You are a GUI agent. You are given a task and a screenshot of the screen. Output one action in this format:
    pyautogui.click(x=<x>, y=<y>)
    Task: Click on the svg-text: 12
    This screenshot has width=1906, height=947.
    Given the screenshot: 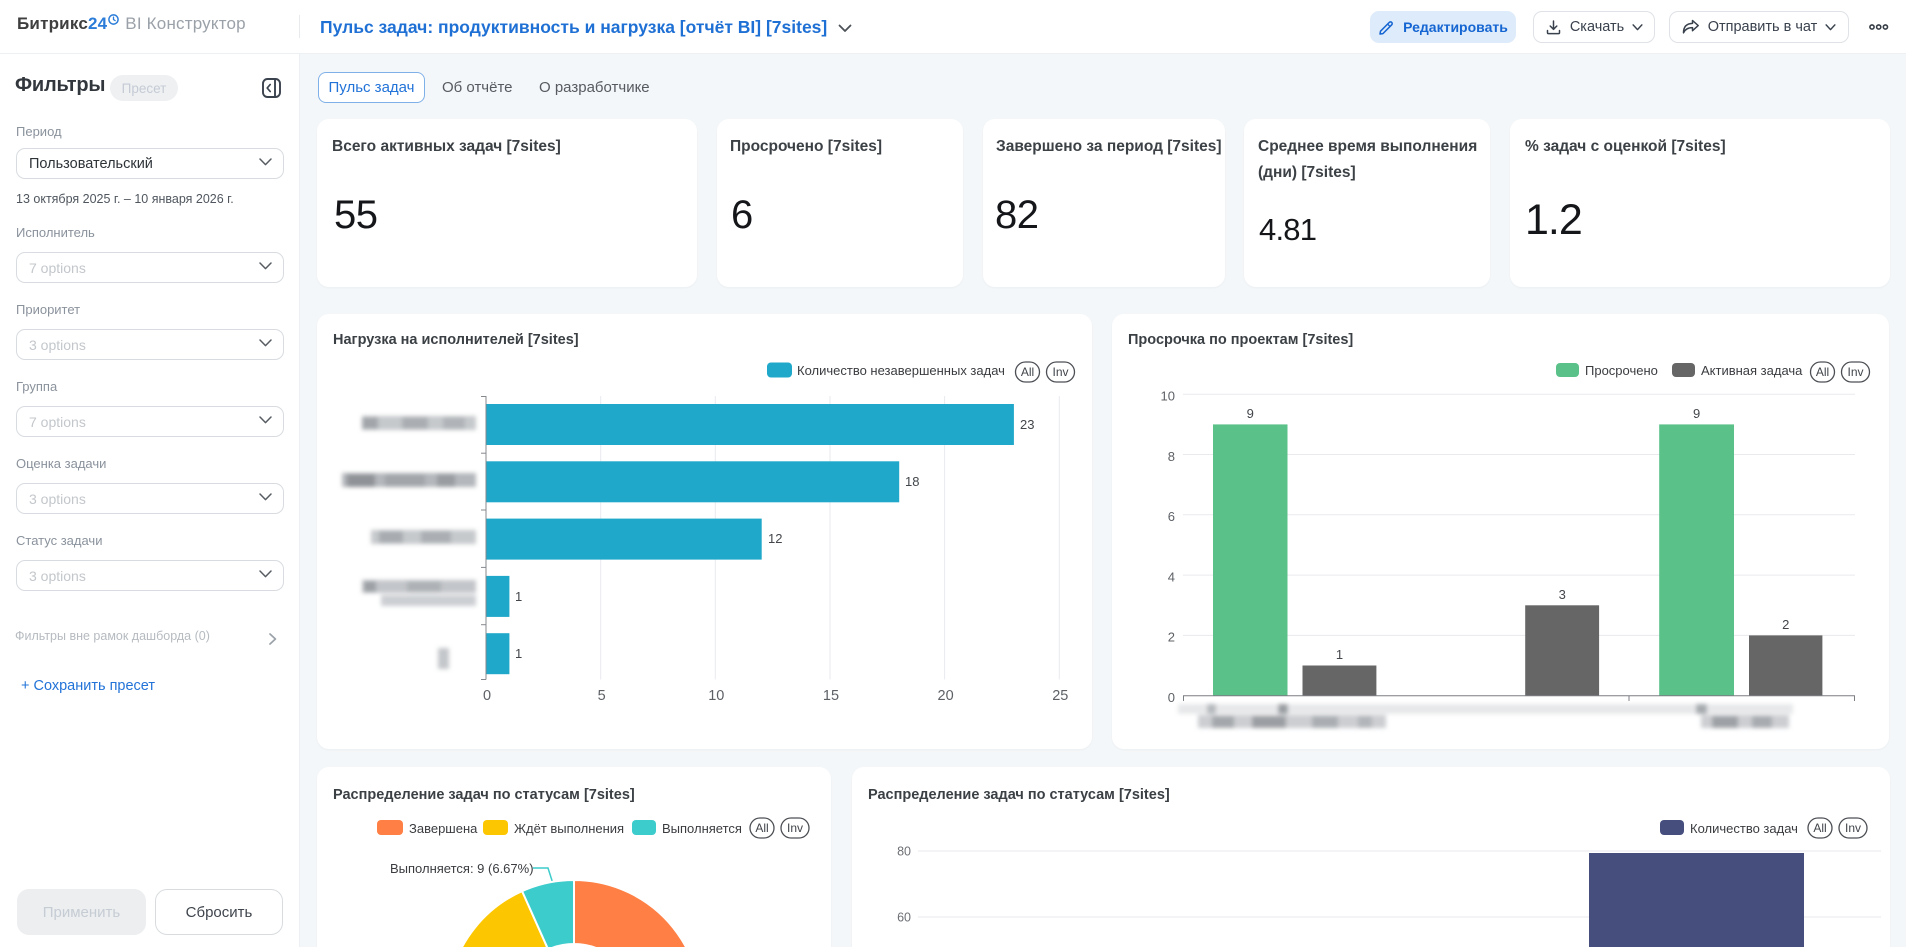 What is the action you would take?
    pyautogui.click(x=775, y=538)
    